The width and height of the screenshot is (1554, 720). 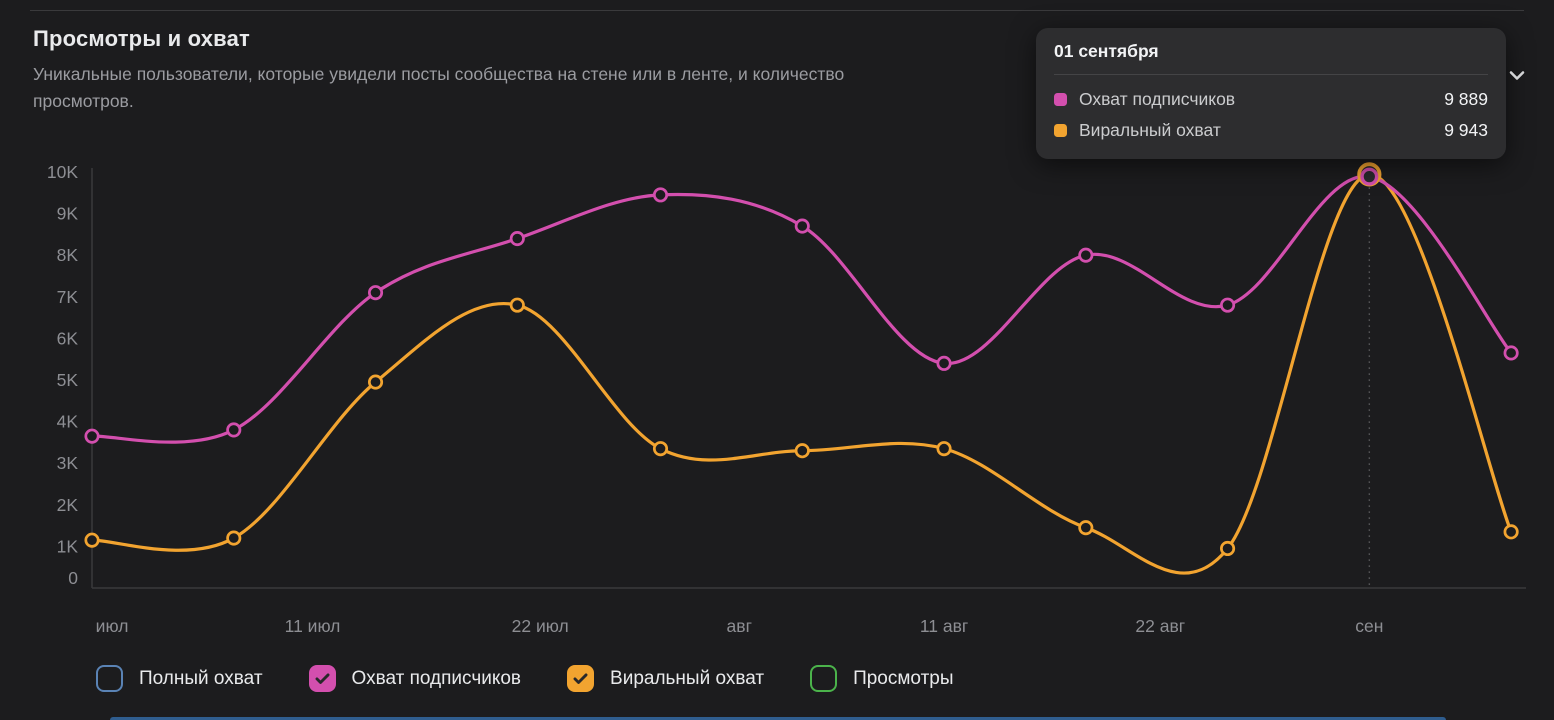 What do you see at coordinates (68, 214) in the screenshot?
I see `y-tick-label: 9K` at bounding box center [68, 214].